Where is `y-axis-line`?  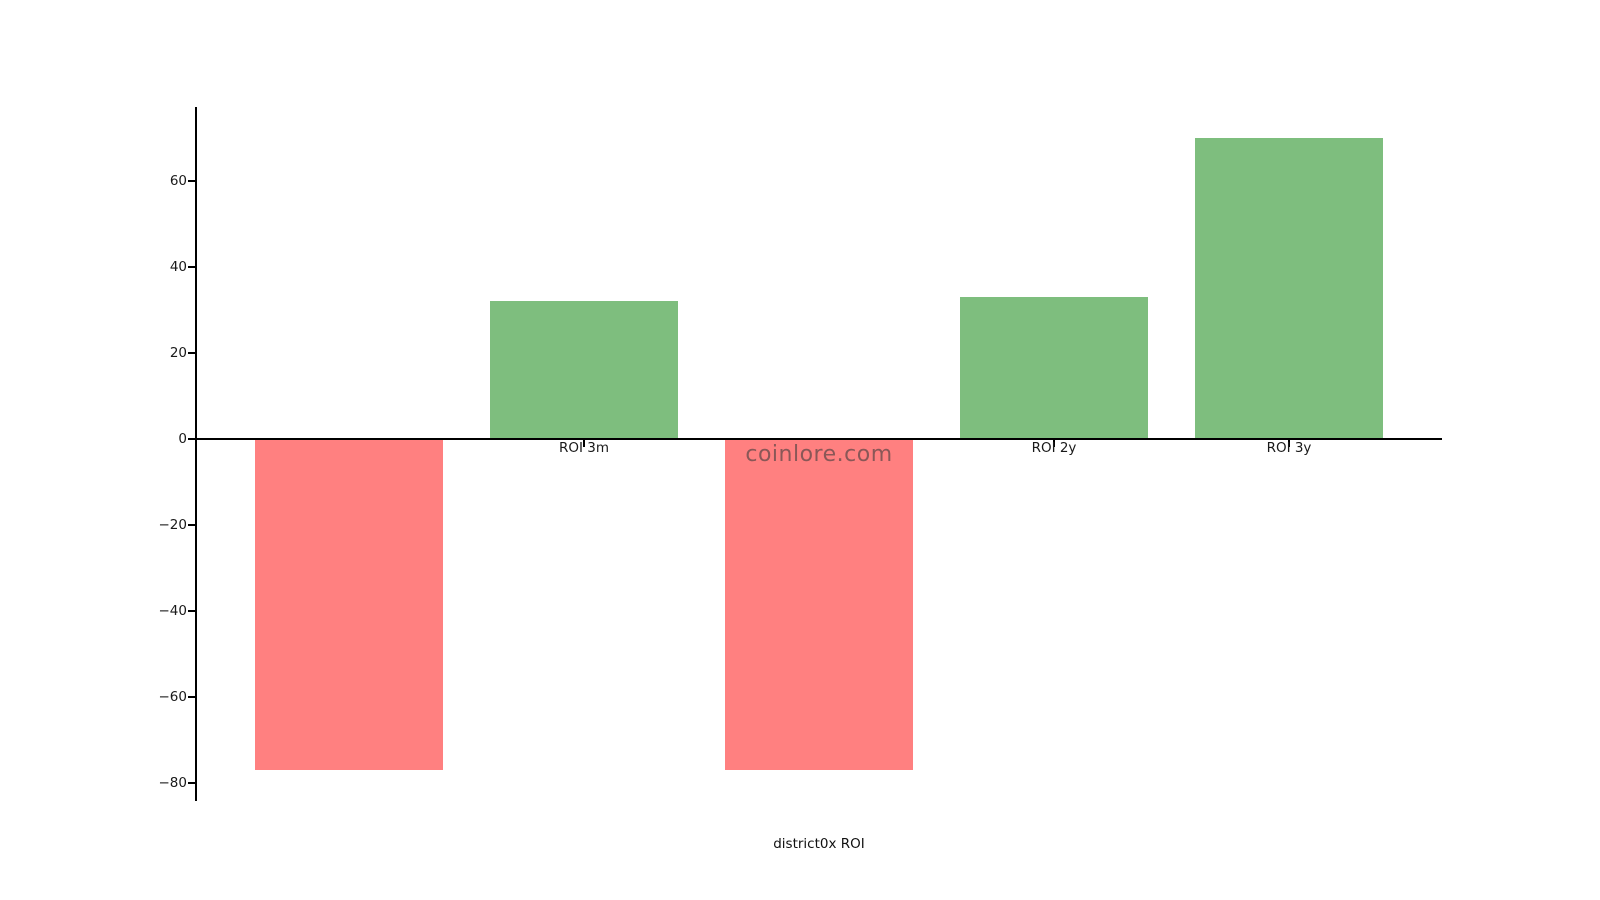 y-axis-line is located at coordinates (195, 454).